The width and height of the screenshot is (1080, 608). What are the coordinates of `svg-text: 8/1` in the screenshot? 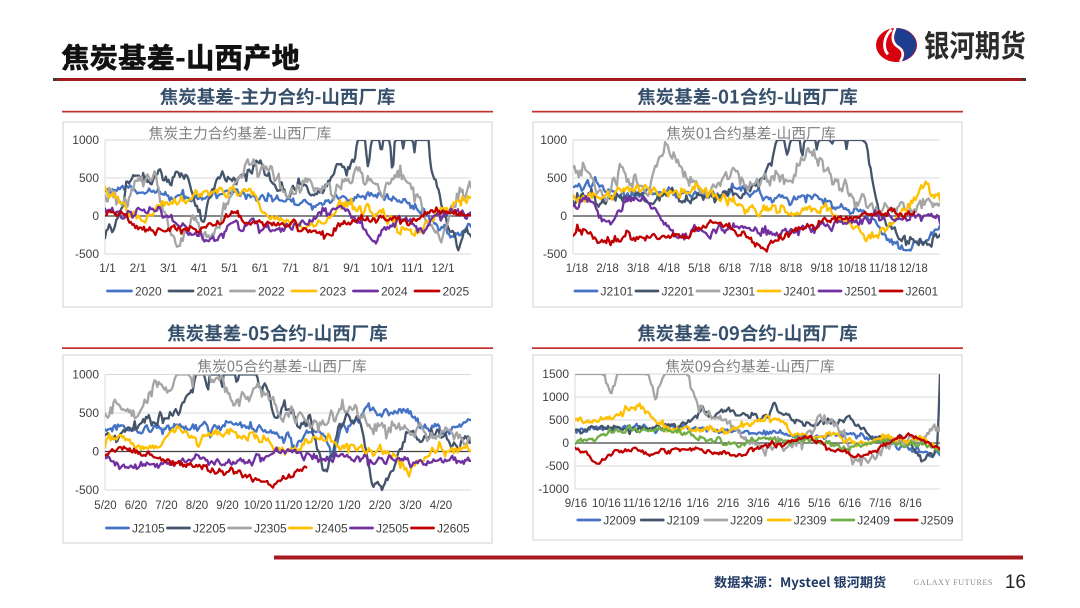 It's located at (321, 268).